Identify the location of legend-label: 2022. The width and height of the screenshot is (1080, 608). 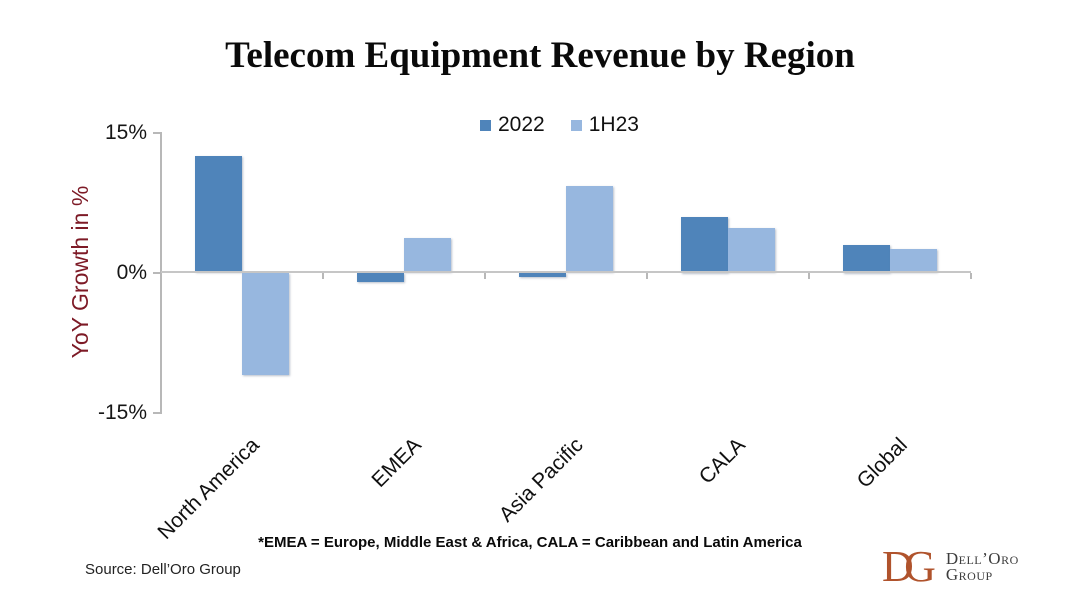
(521, 124).